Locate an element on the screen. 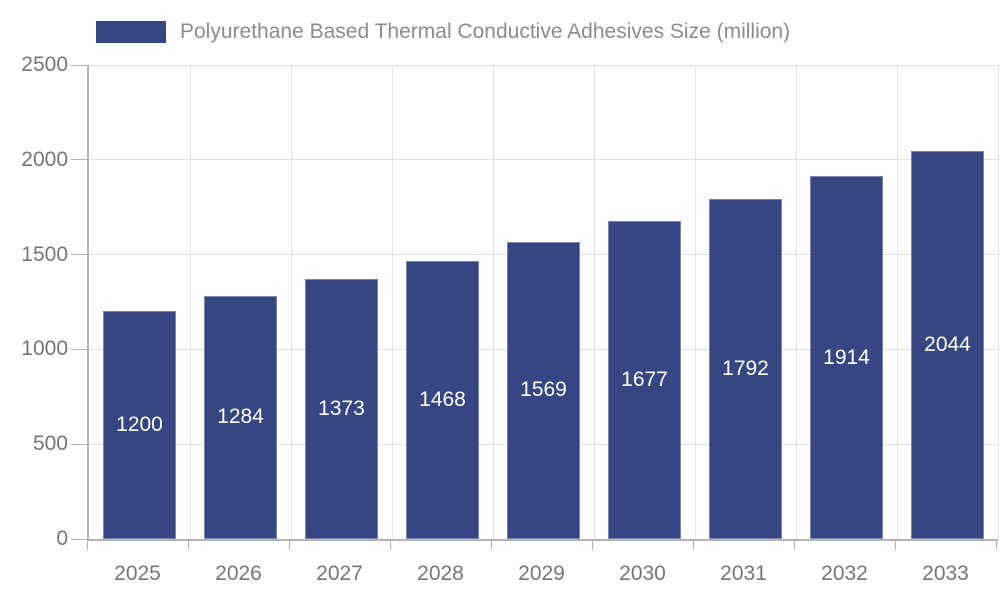  x-axis-tick-label: 2031 is located at coordinates (743, 573).